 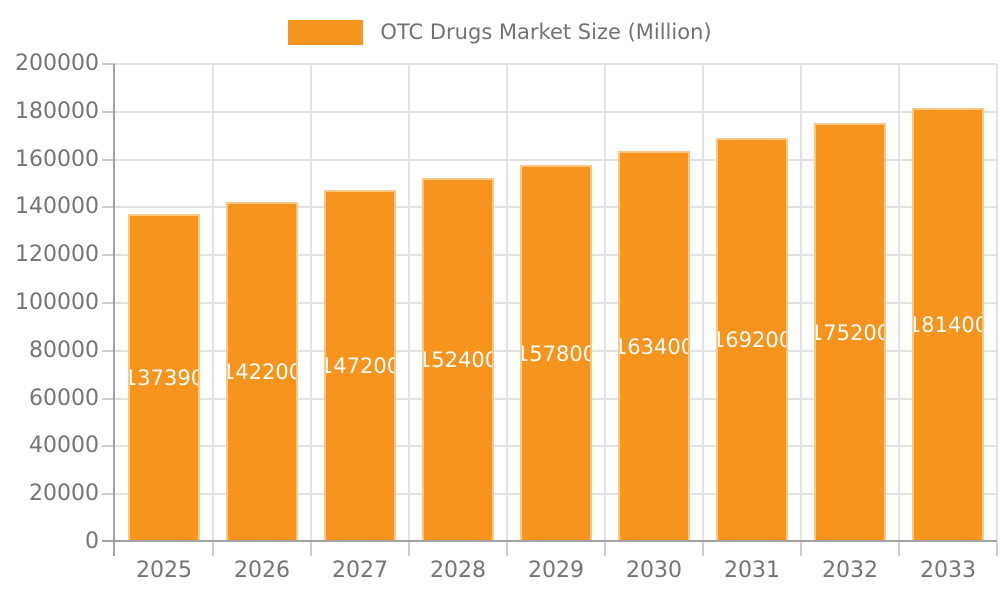 I want to click on bar: 152400, so click(x=458, y=360).